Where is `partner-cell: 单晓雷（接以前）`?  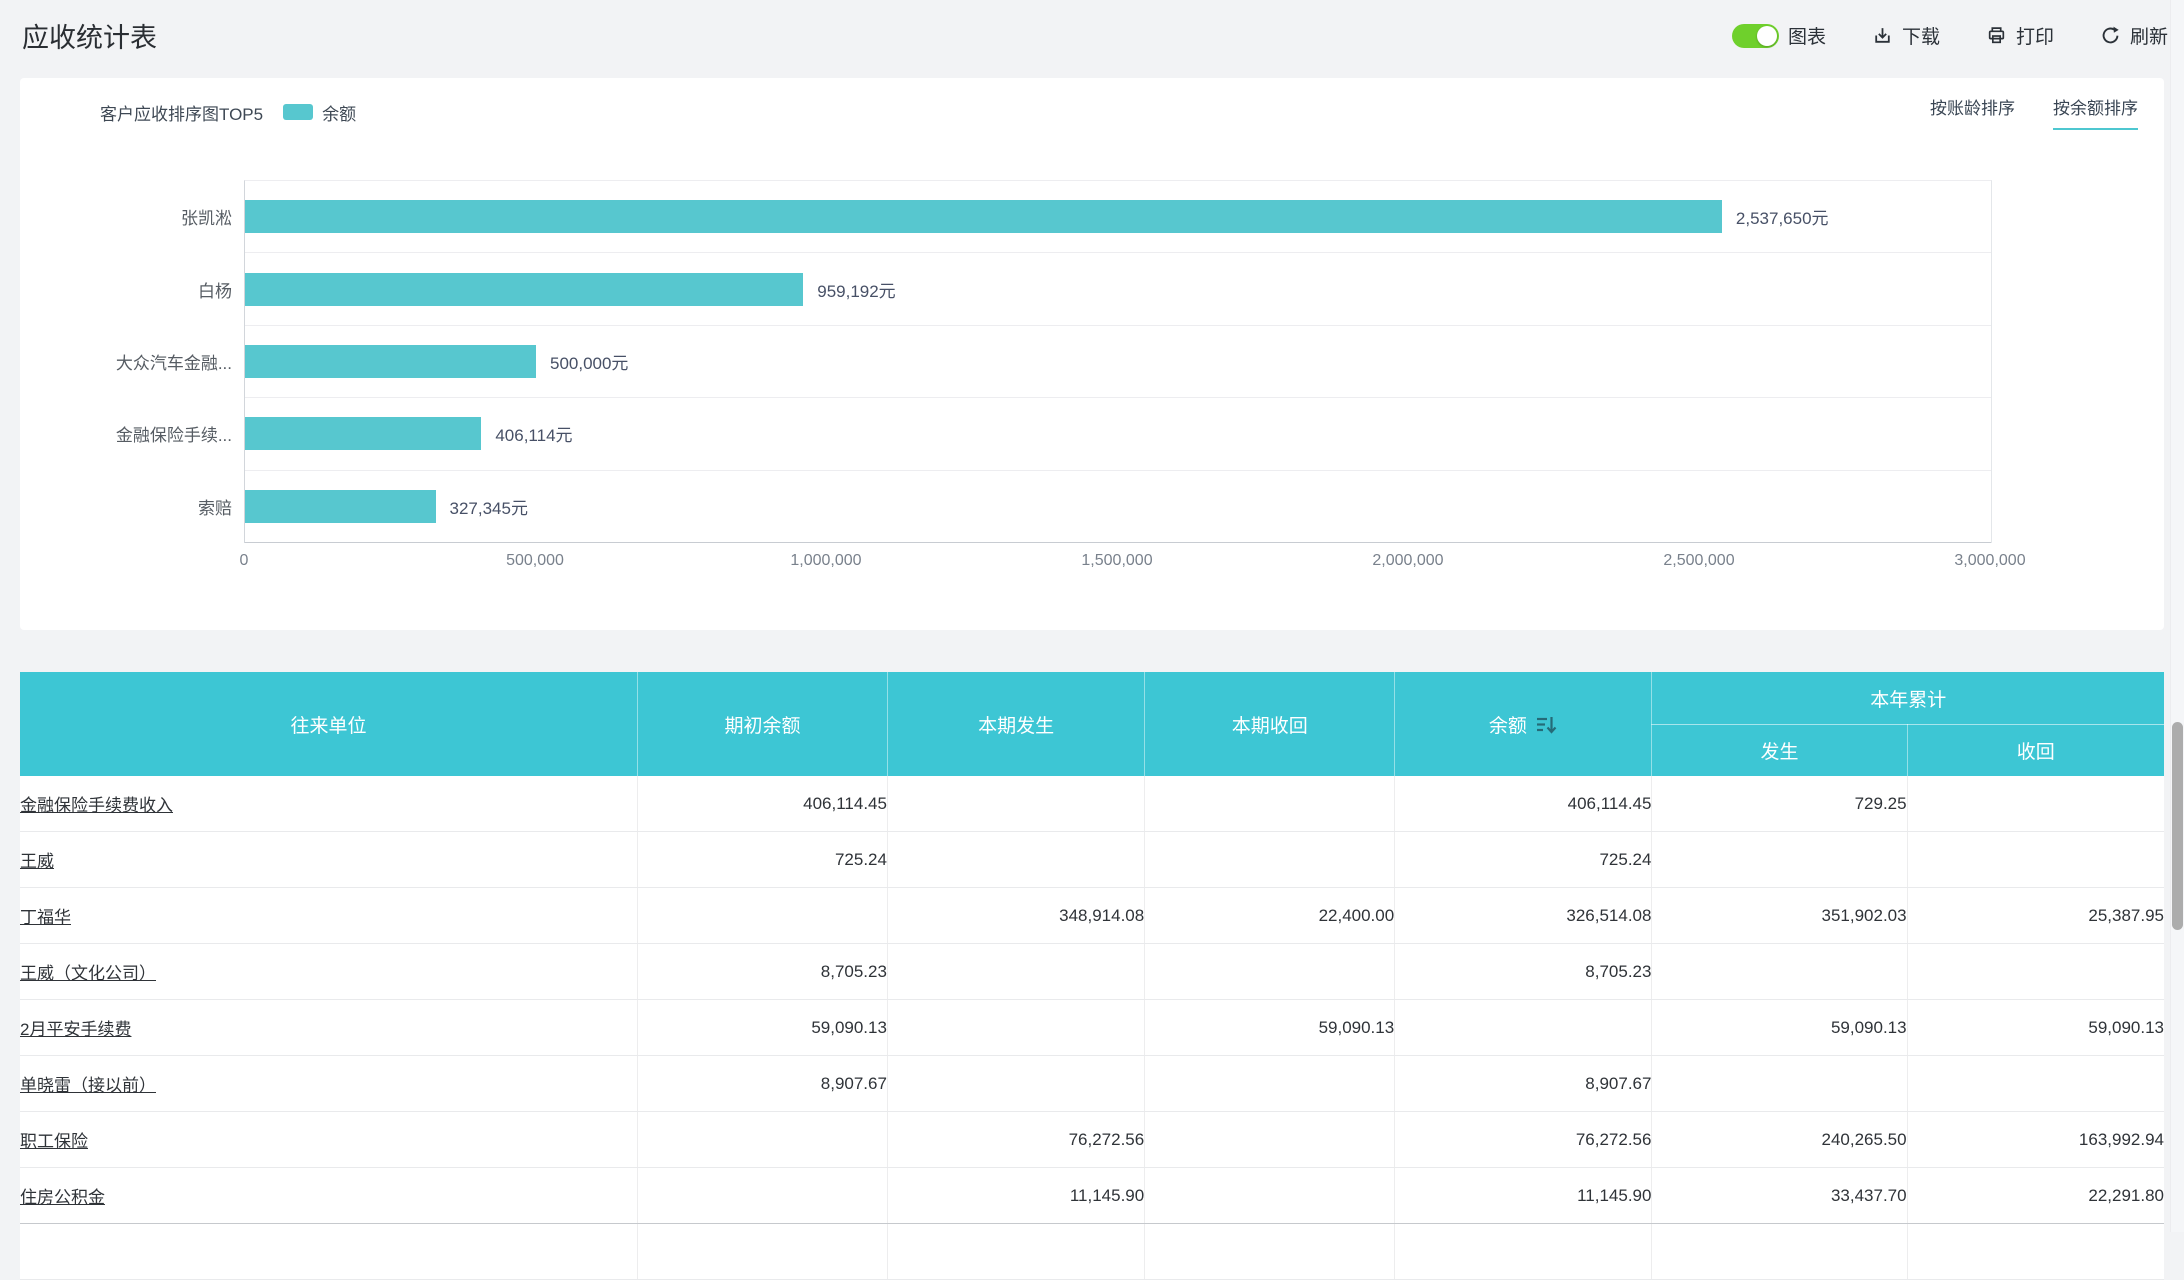 partner-cell: 单晓雷（接以前） is located at coordinates (329, 1083).